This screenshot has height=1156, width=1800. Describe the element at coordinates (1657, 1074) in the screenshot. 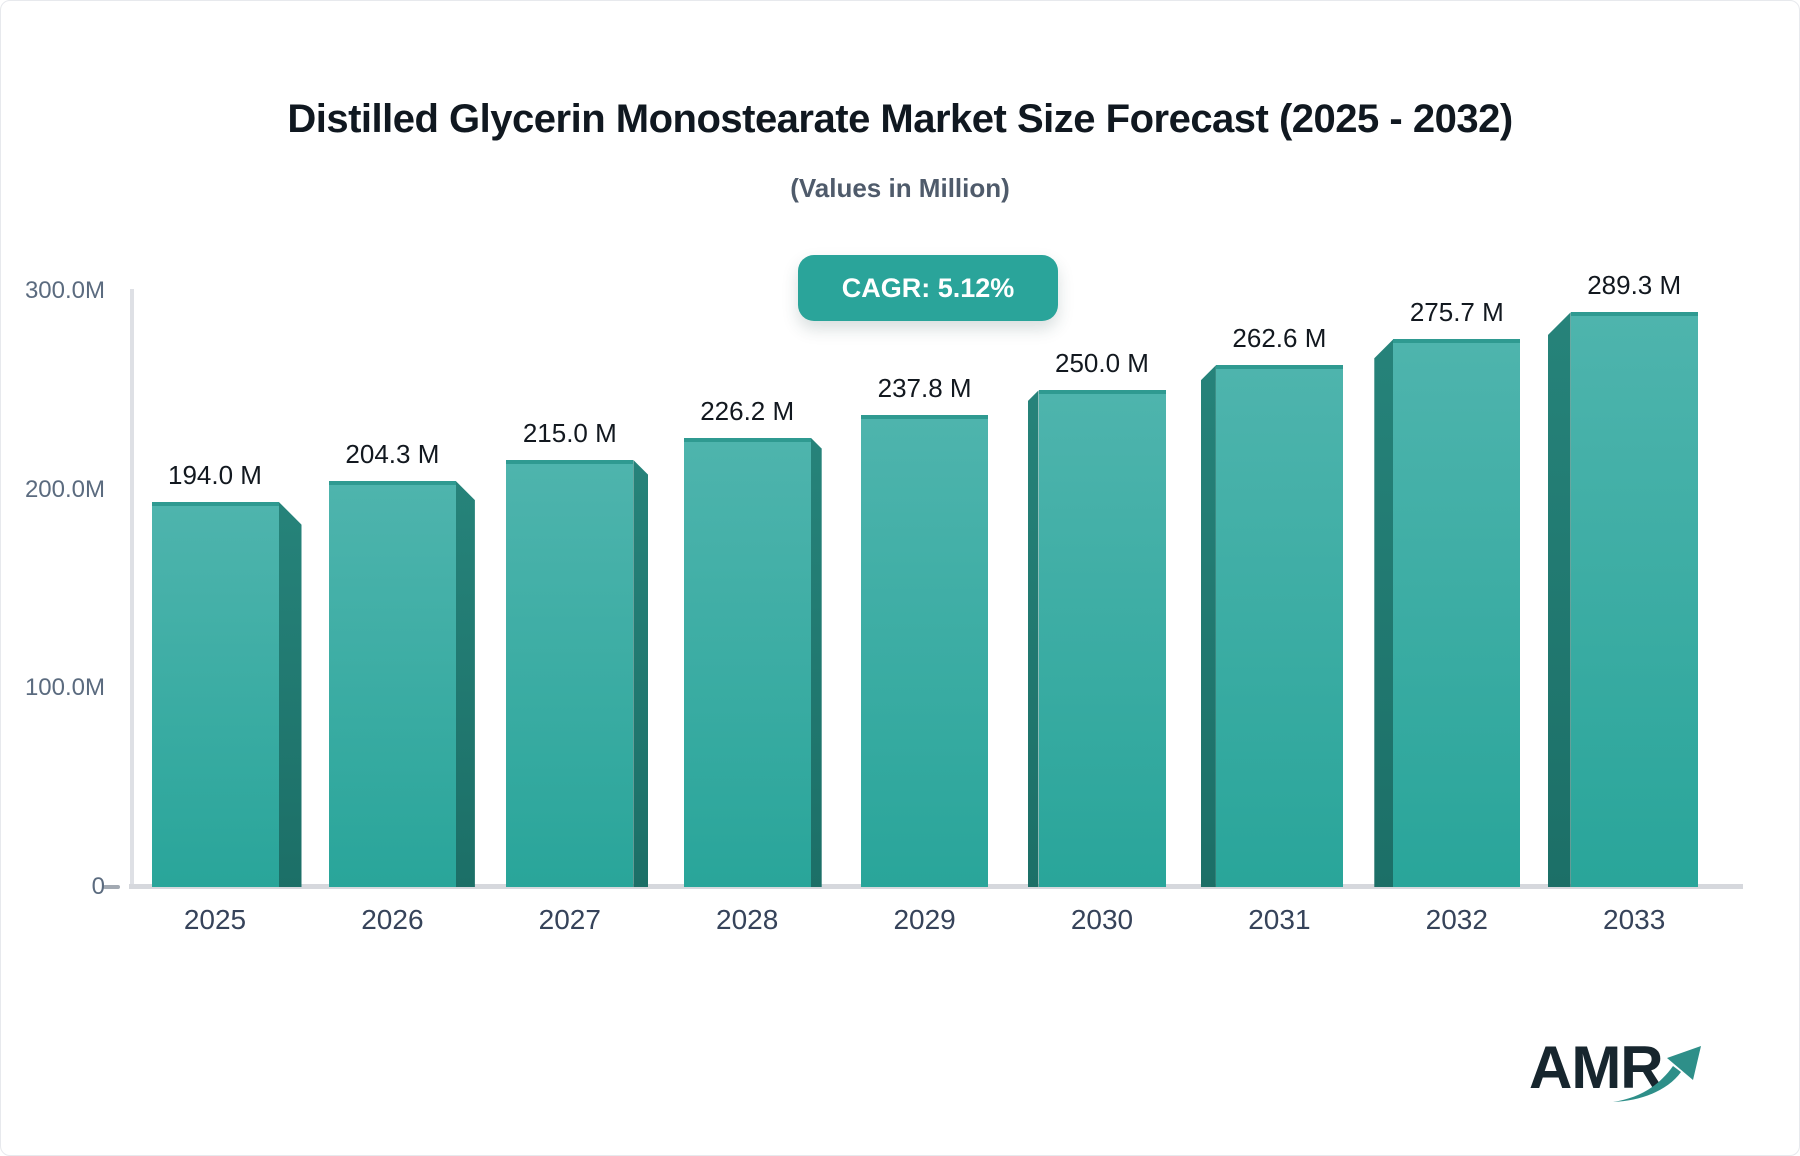

I see `growth-arrow-icon` at that location.